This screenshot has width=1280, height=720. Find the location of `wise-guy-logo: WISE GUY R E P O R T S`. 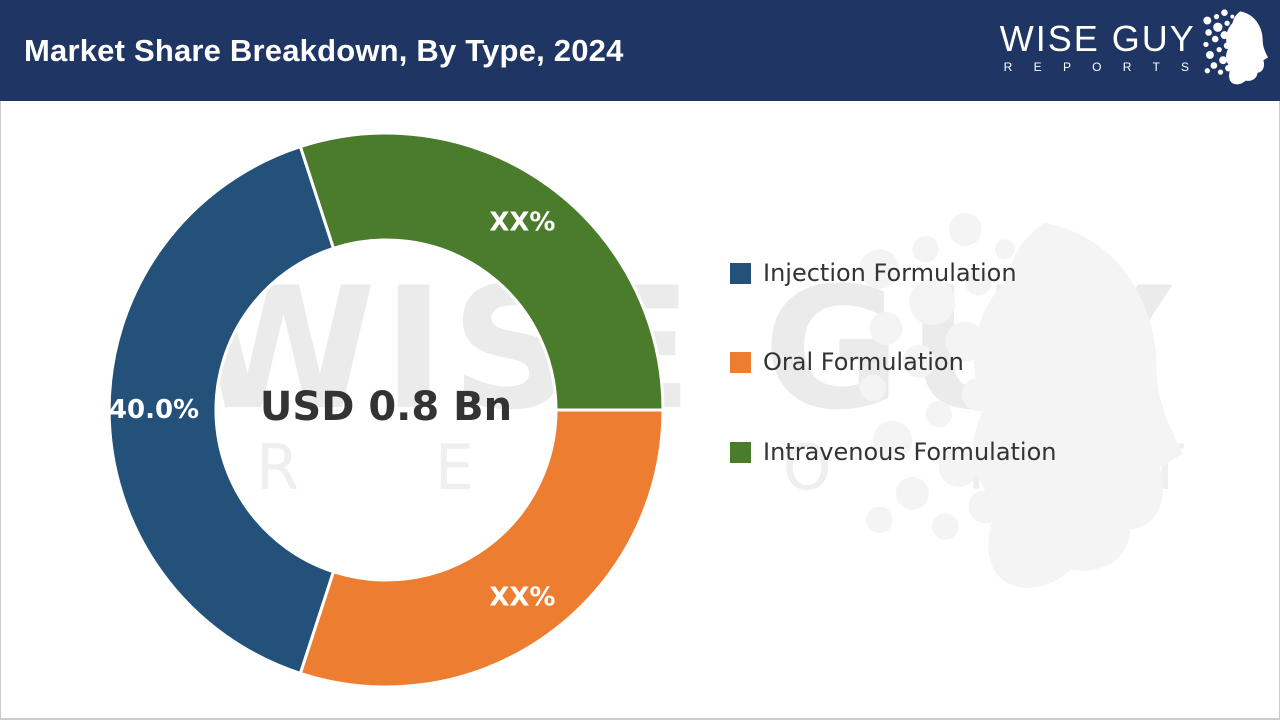

wise-guy-logo: WISE GUY R E P O R T S is located at coordinates (1133, 47).